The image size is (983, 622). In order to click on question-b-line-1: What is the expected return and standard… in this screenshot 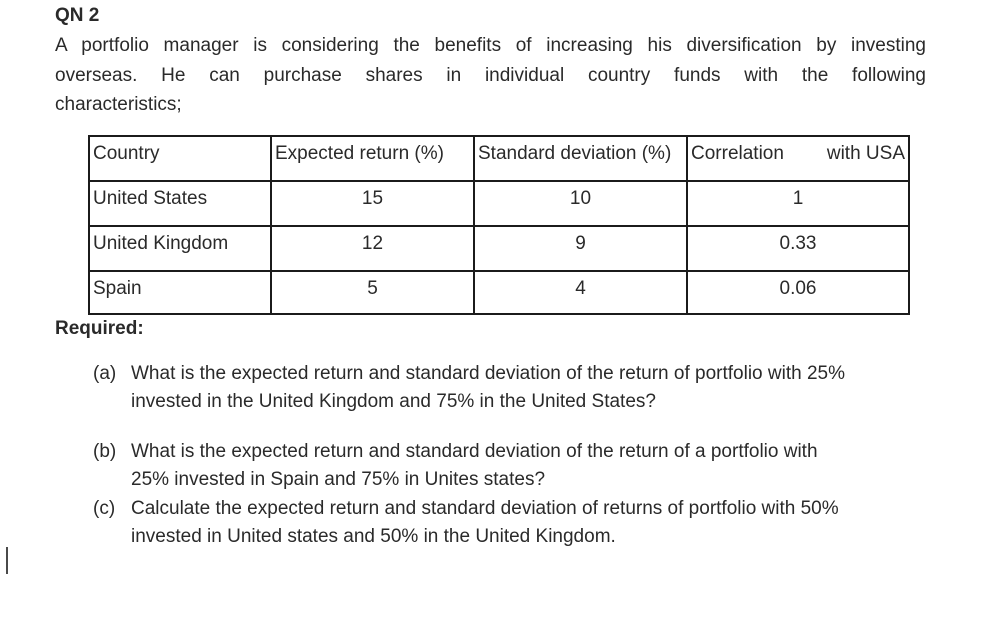, I will do `click(474, 451)`.